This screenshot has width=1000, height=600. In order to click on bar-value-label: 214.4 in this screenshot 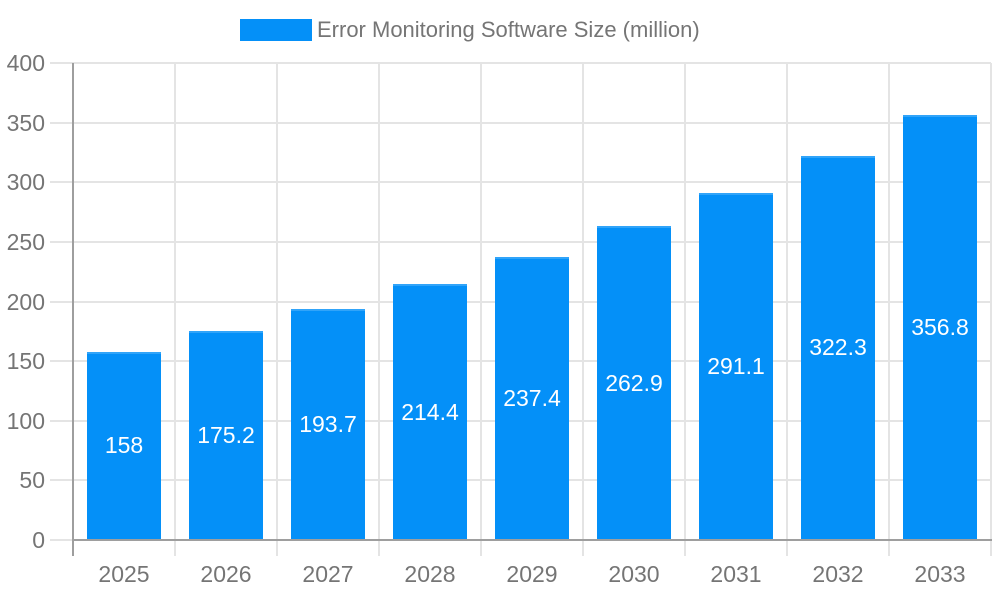, I will do `click(430, 411)`.